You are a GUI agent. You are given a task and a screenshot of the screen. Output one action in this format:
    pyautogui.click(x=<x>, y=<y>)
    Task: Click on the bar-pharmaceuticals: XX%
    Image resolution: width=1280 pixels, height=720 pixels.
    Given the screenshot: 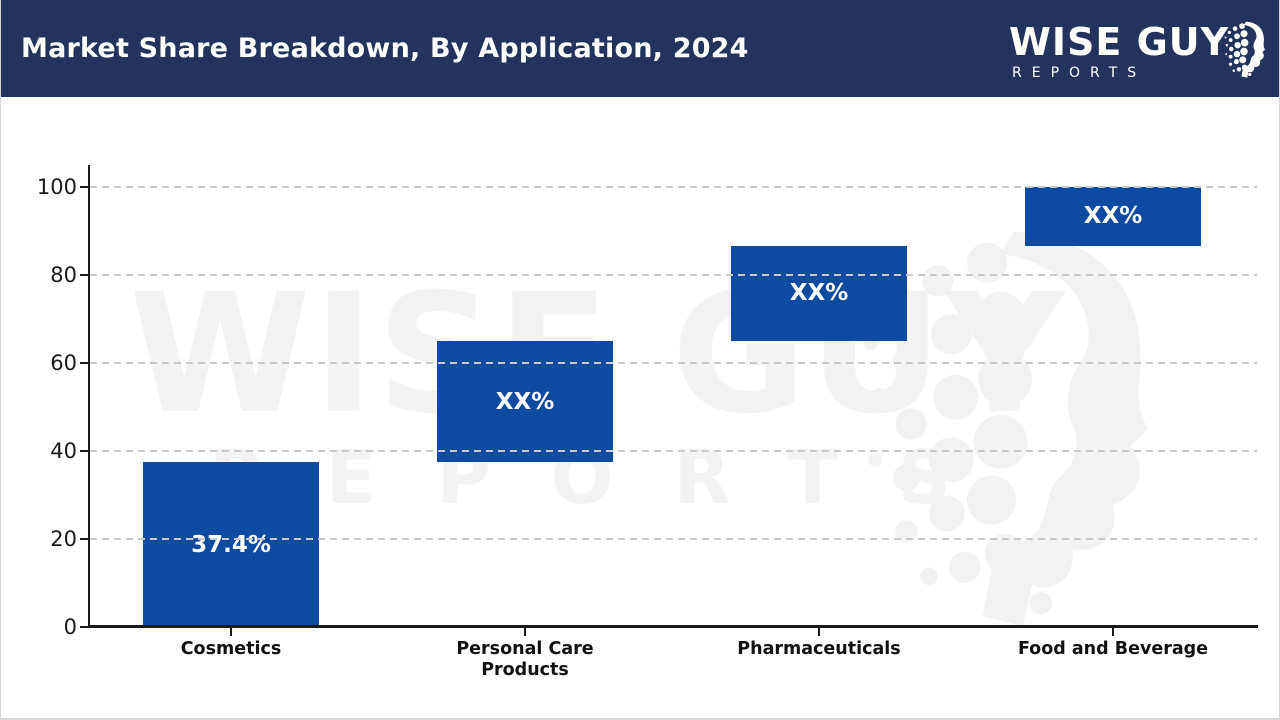 What is the action you would take?
    pyautogui.click(x=819, y=293)
    